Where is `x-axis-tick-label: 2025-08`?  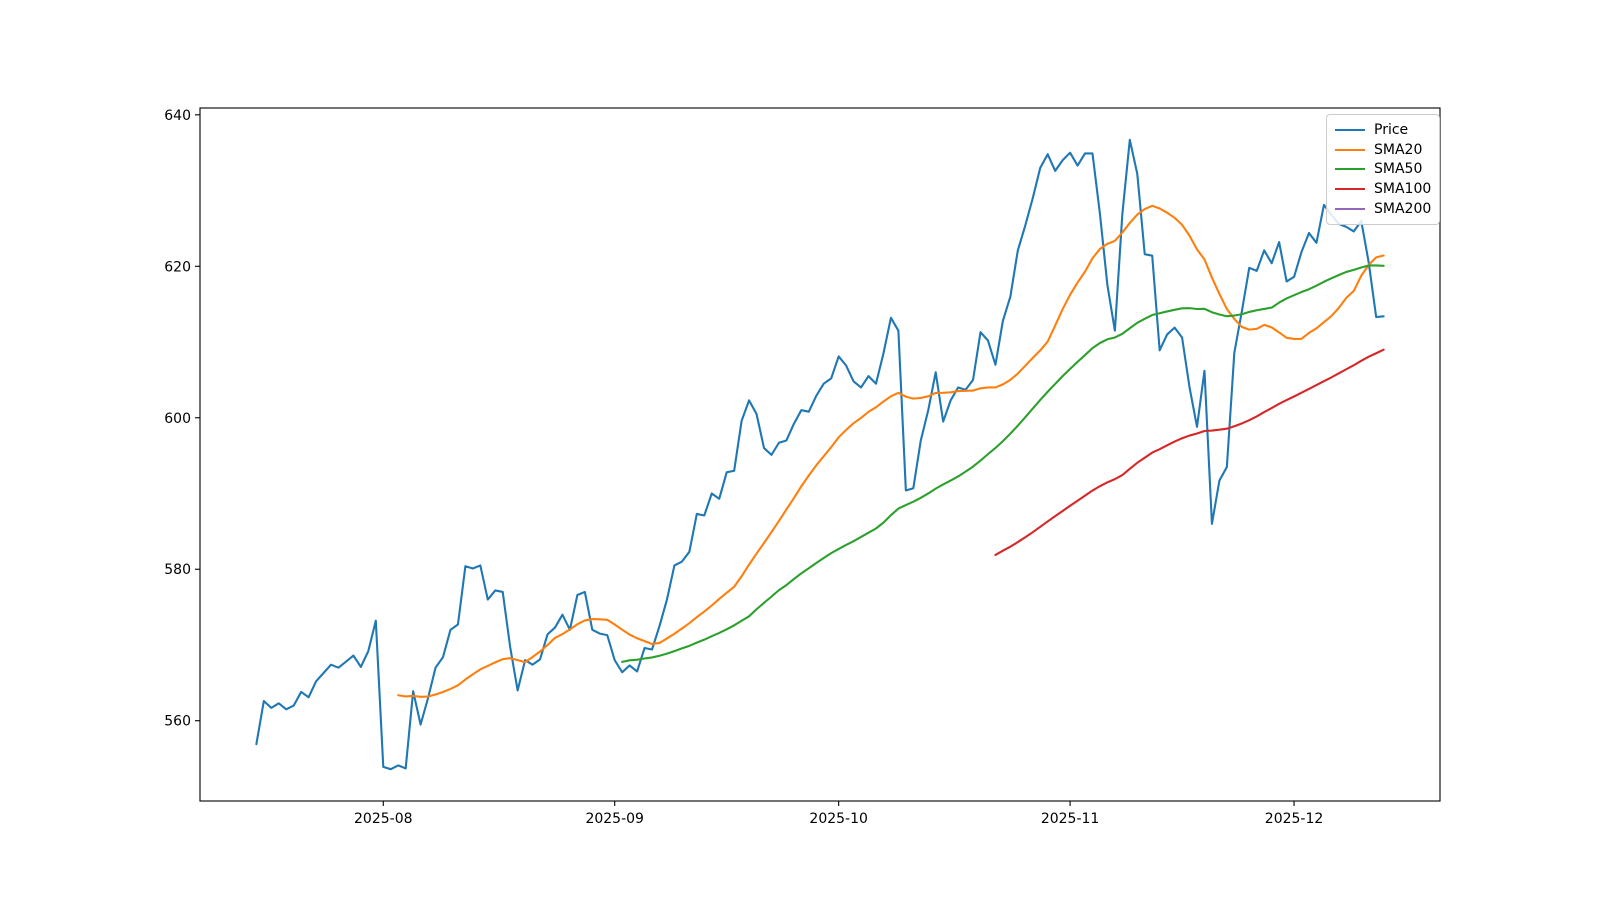 x-axis-tick-label: 2025-08 is located at coordinates (383, 819).